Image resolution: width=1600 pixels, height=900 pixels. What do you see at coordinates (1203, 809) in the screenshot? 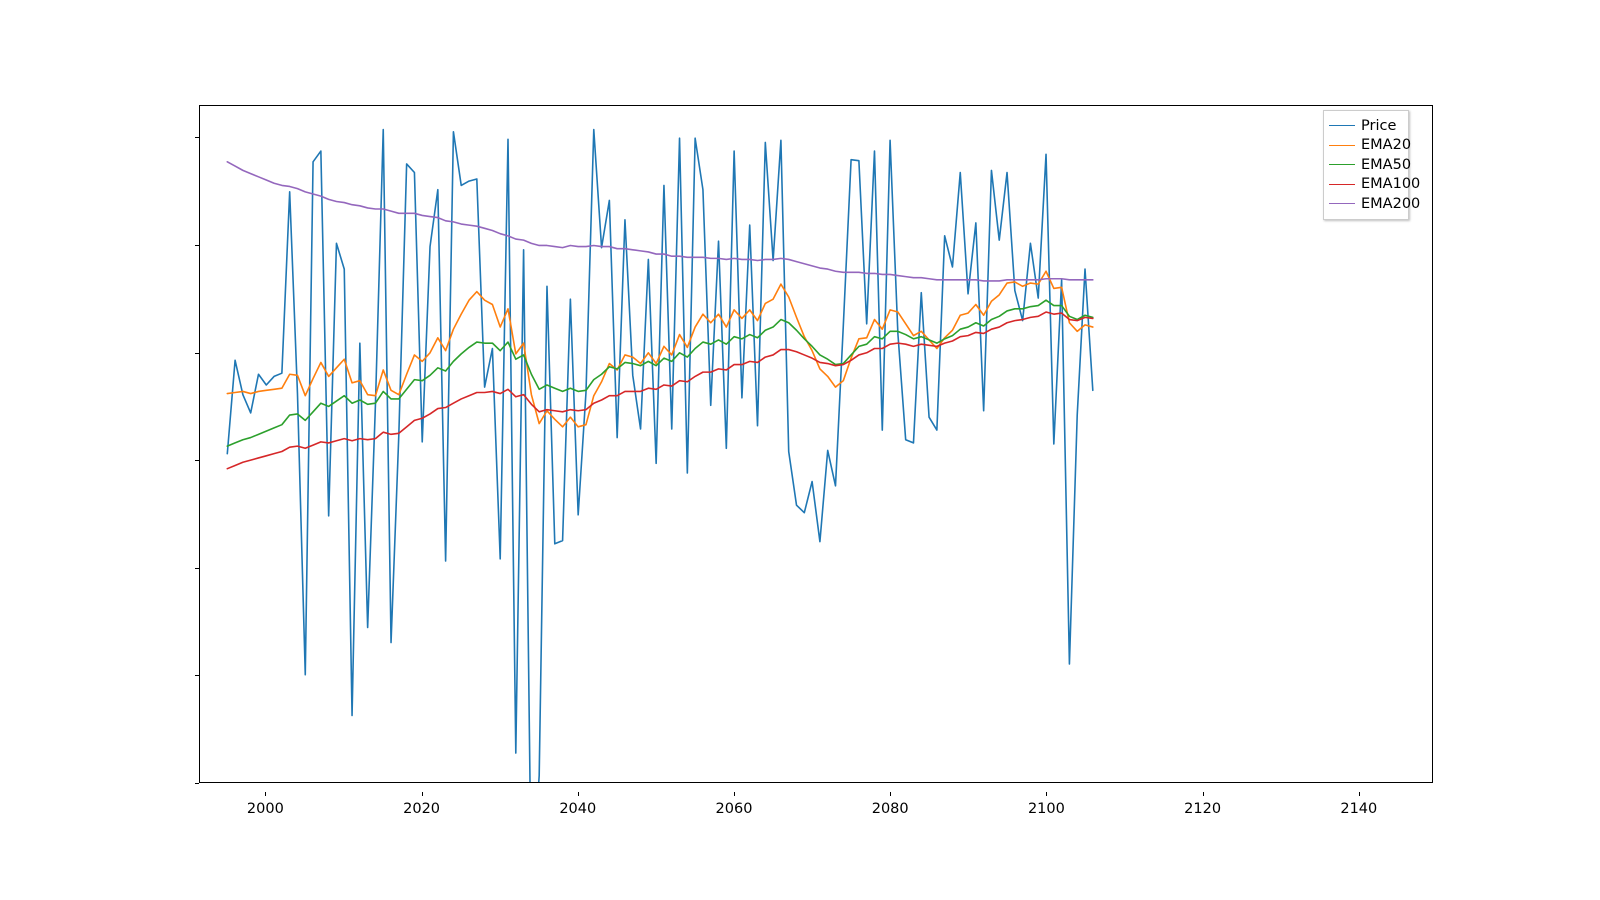
I see `x-tick-label: 2120` at bounding box center [1203, 809].